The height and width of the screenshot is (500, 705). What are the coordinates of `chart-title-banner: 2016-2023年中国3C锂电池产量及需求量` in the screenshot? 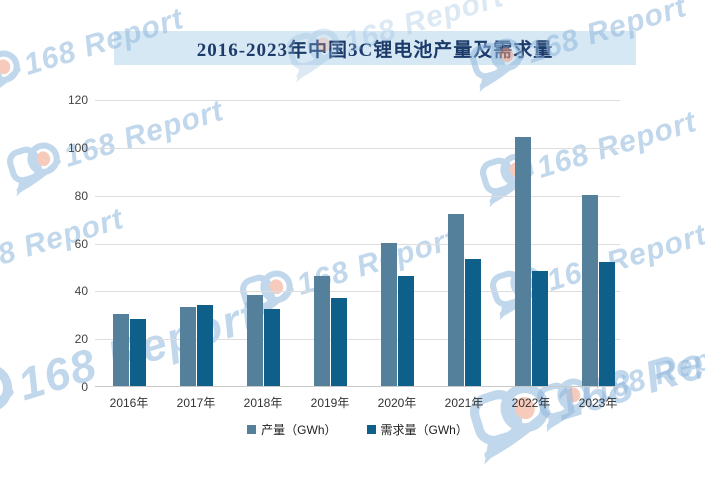 It's located at (375, 48).